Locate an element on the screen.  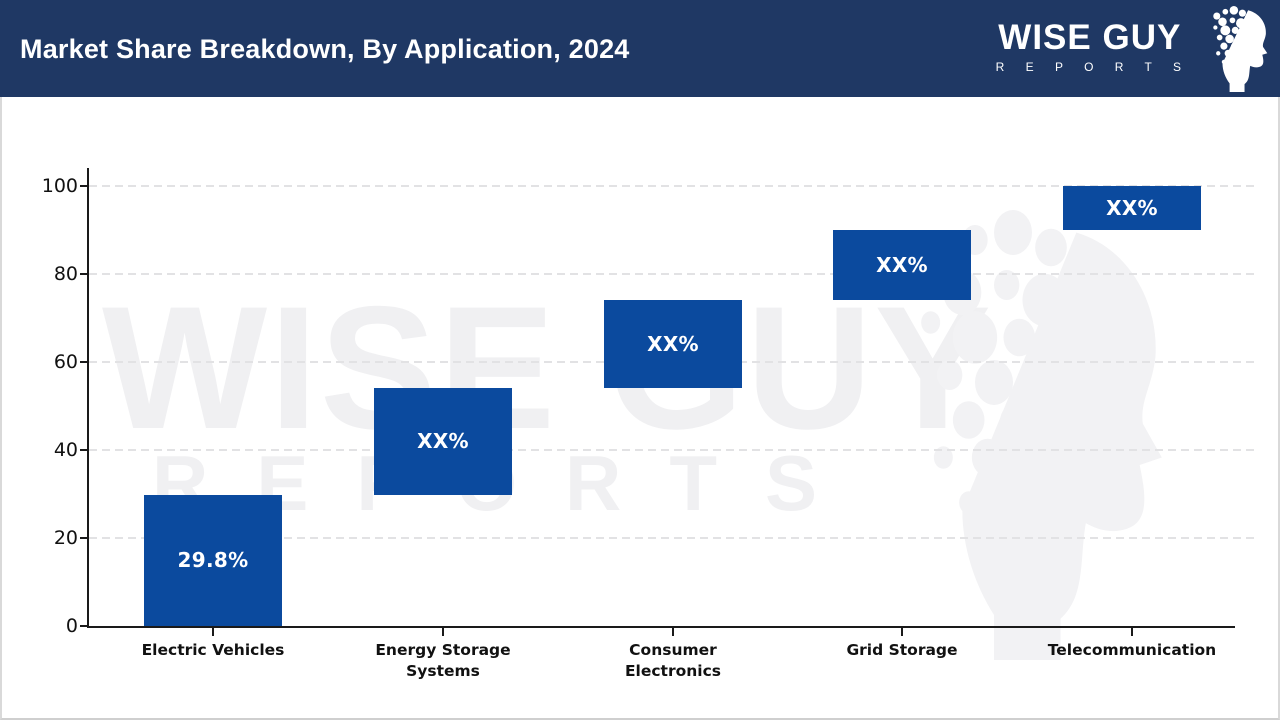
y-tick-label: 20 is located at coordinates (65, 537).